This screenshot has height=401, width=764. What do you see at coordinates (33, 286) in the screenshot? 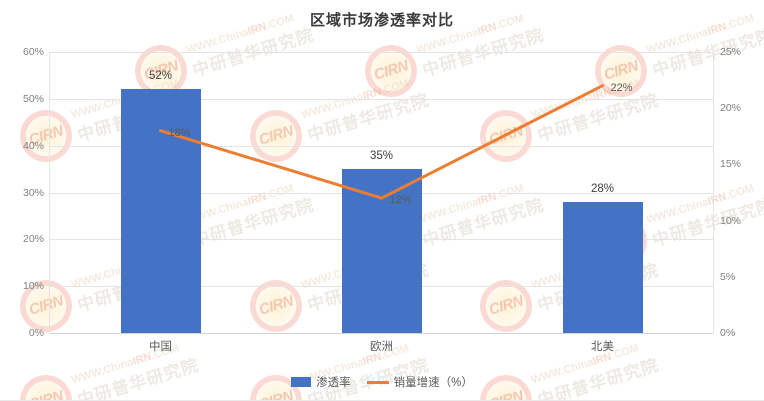
I see `left-axis-tick-label: 10%` at bounding box center [33, 286].